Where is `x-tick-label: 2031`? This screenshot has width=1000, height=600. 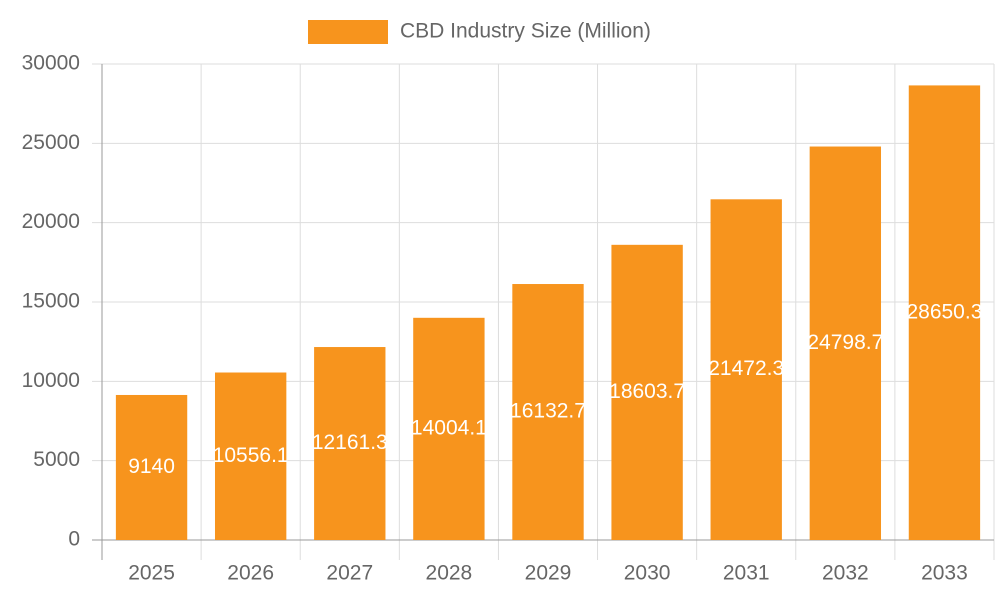
x-tick-label: 2031 is located at coordinates (746, 573).